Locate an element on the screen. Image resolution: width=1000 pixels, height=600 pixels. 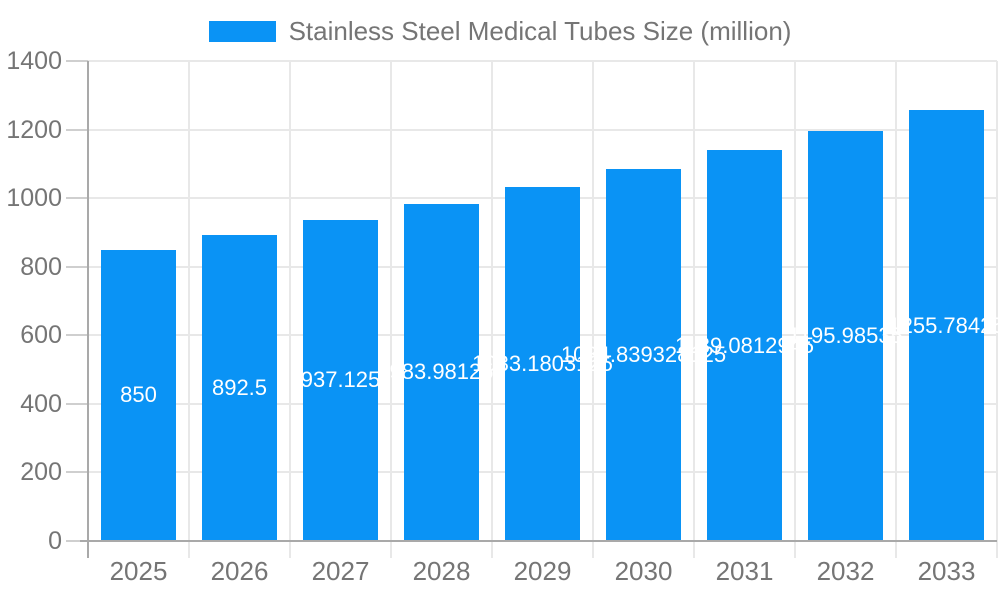
bar-value-label: 850 is located at coordinates (138, 395).